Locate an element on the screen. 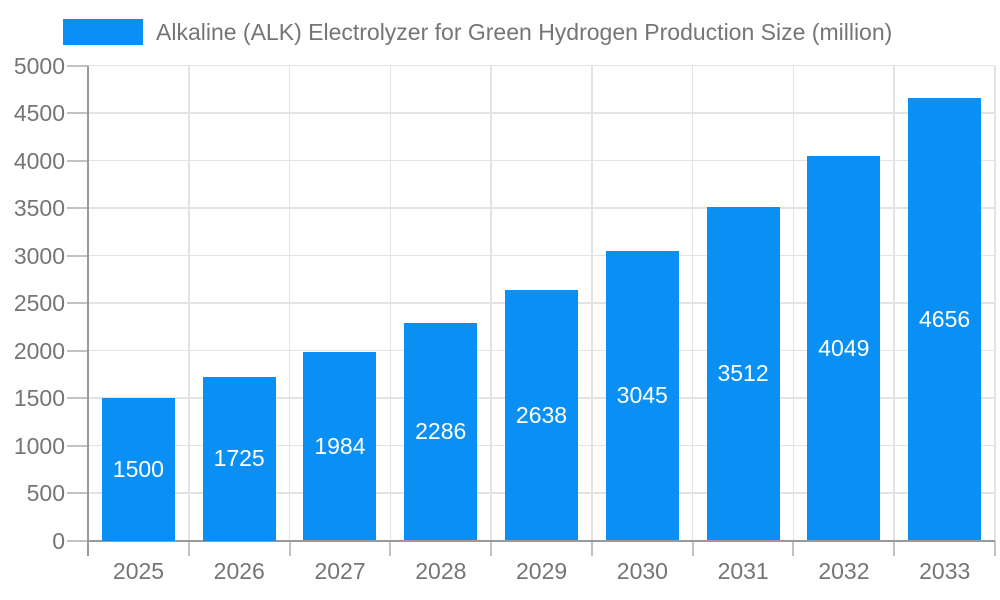 This screenshot has width=1000, height=600. x-axis-label: 2031 is located at coordinates (743, 571).